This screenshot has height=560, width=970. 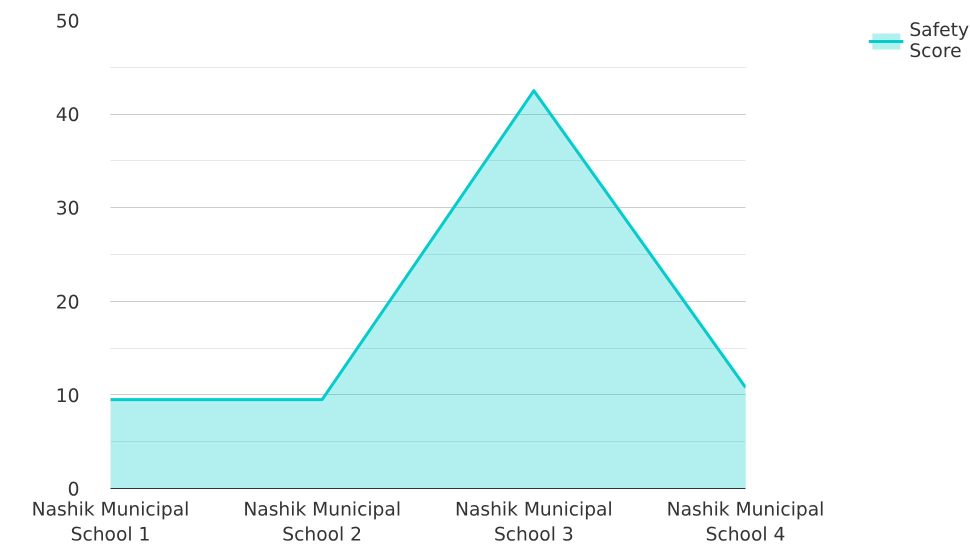 What do you see at coordinates (68, 115) in the screenshot?
I see `y-tick-label: 40` at bounding box center [68, 115].